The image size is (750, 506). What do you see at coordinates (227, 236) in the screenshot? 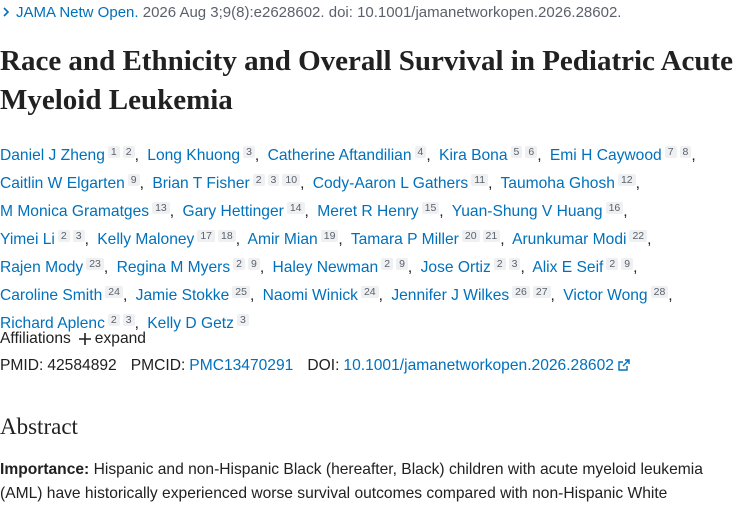
I see `affiliation-number: 18` at bounding box center [227, 236].